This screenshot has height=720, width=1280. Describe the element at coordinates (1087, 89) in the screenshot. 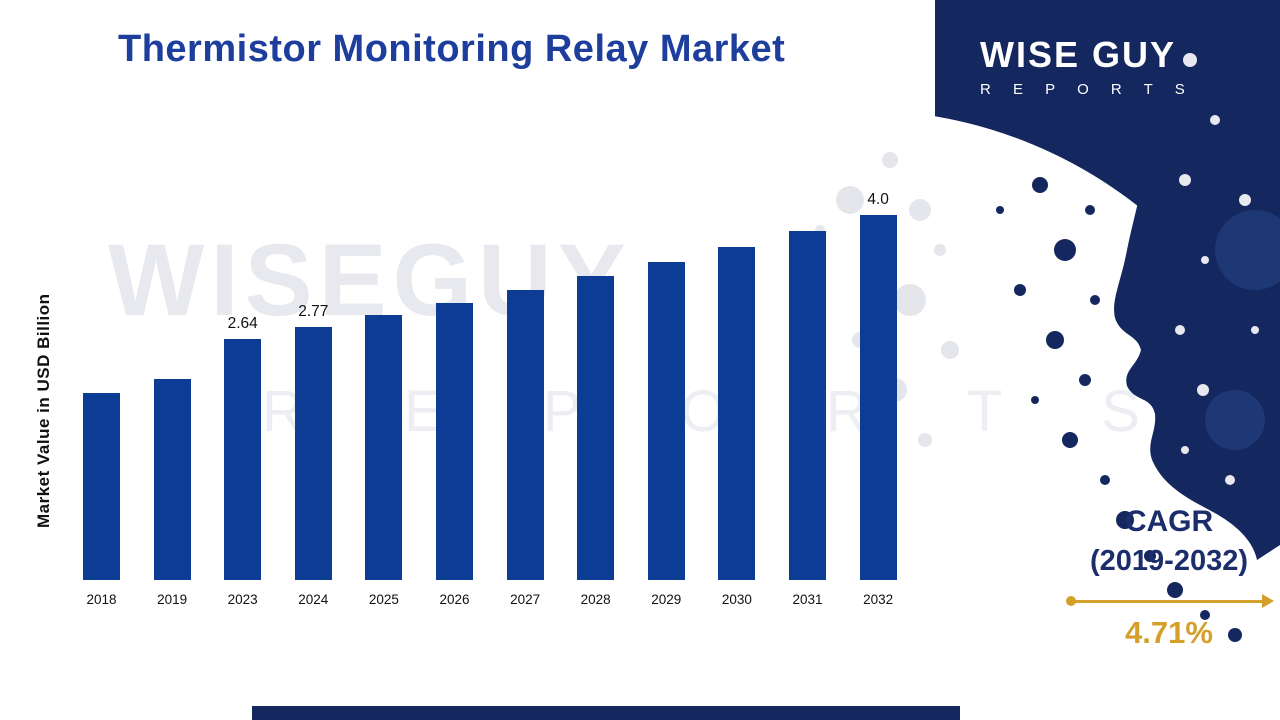

I see `logo-subtitle: R E P O R T S` at that location.